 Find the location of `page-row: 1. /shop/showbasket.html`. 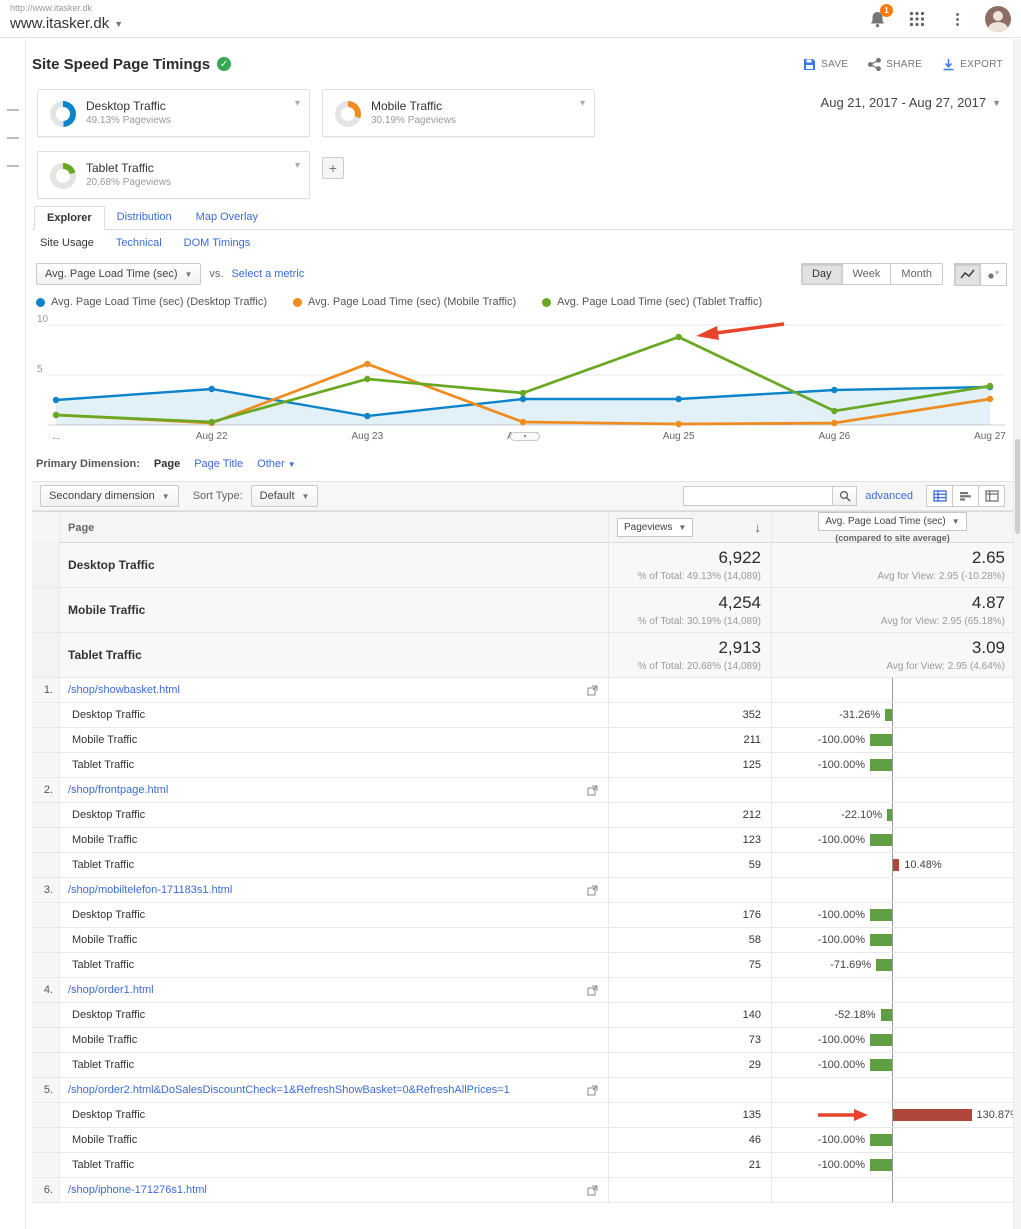

page-row: 1. /shop/showbasket.html is located at coordinates (522, 690).